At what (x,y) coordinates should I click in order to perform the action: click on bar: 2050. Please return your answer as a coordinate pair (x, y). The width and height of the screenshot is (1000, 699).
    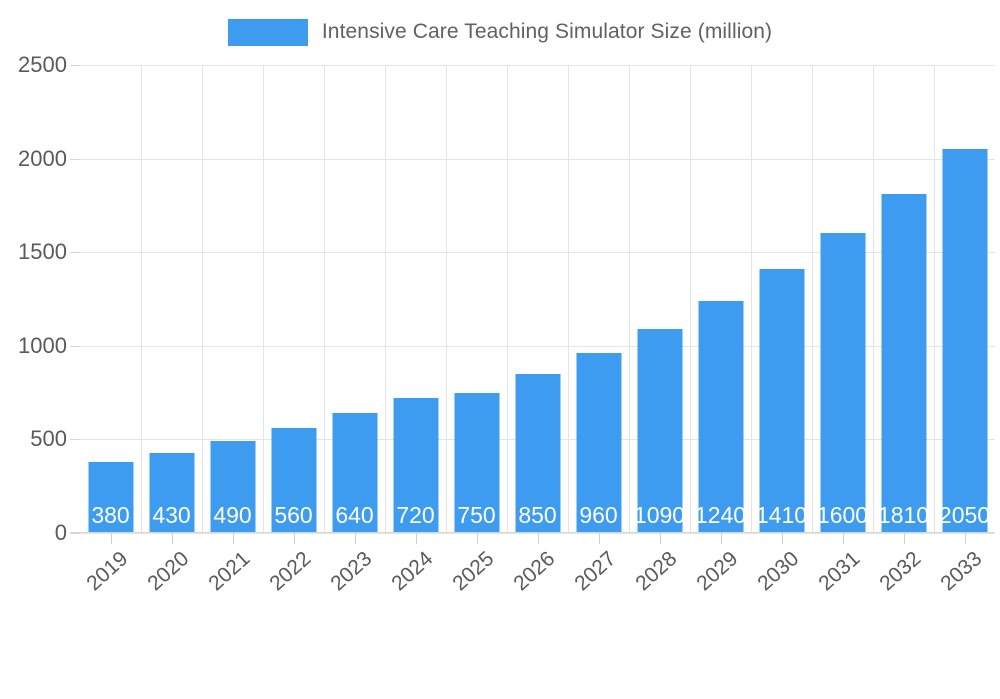
    Looking at the image, I should click on (964, 341).